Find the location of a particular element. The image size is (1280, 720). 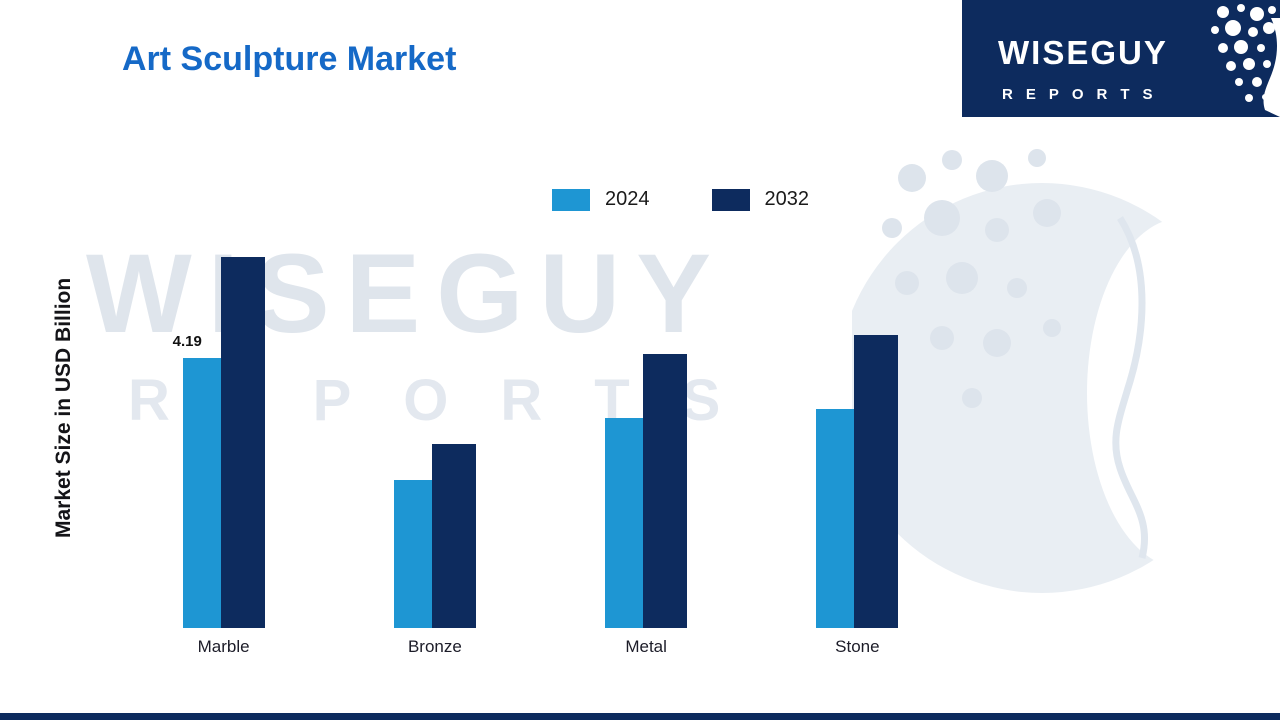

category-label-stone: Stone is located at coordinates (857, 646).